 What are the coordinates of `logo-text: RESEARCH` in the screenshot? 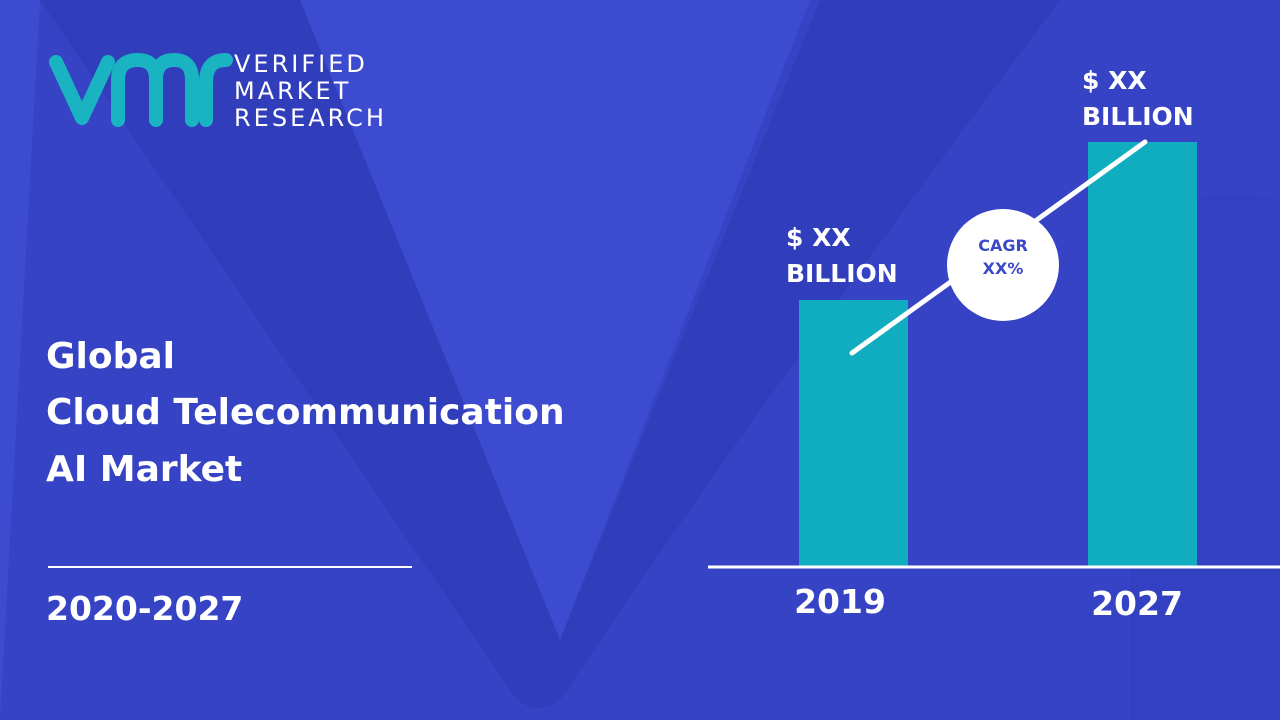 It's located at (310, 118).